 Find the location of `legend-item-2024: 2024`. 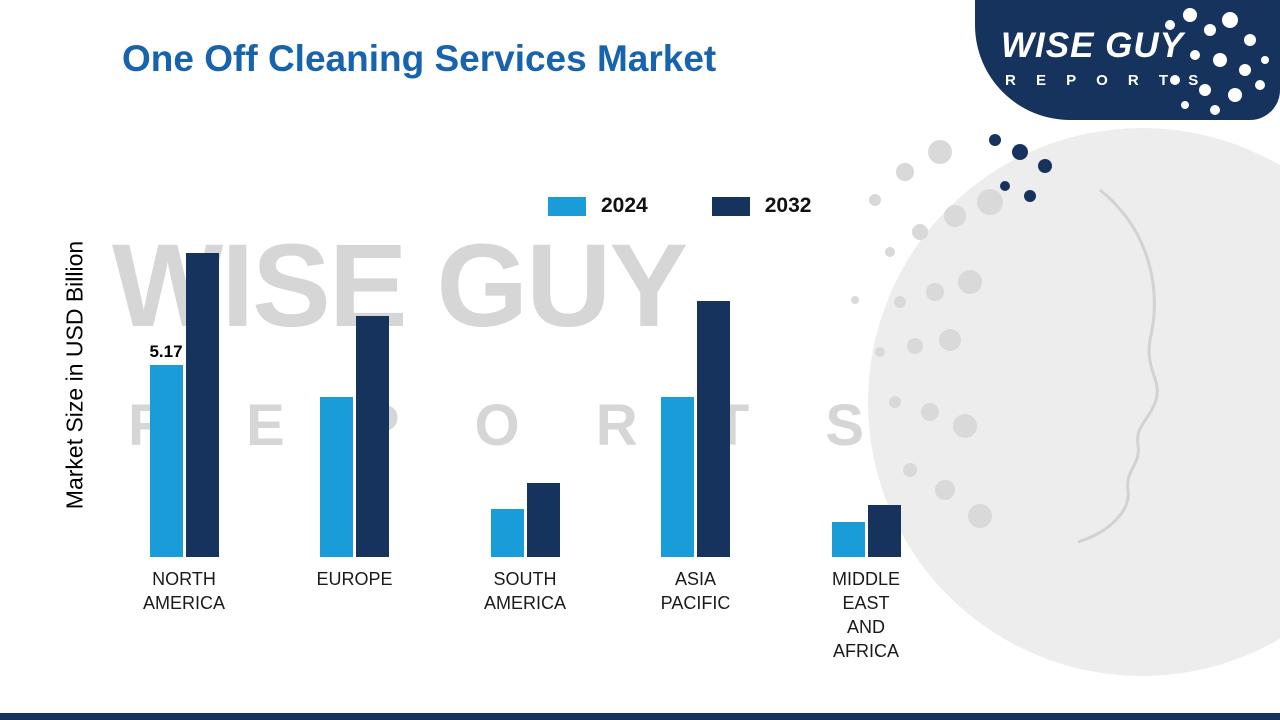

legend-item-2024: 2024 is located at coordinates (598, 206).